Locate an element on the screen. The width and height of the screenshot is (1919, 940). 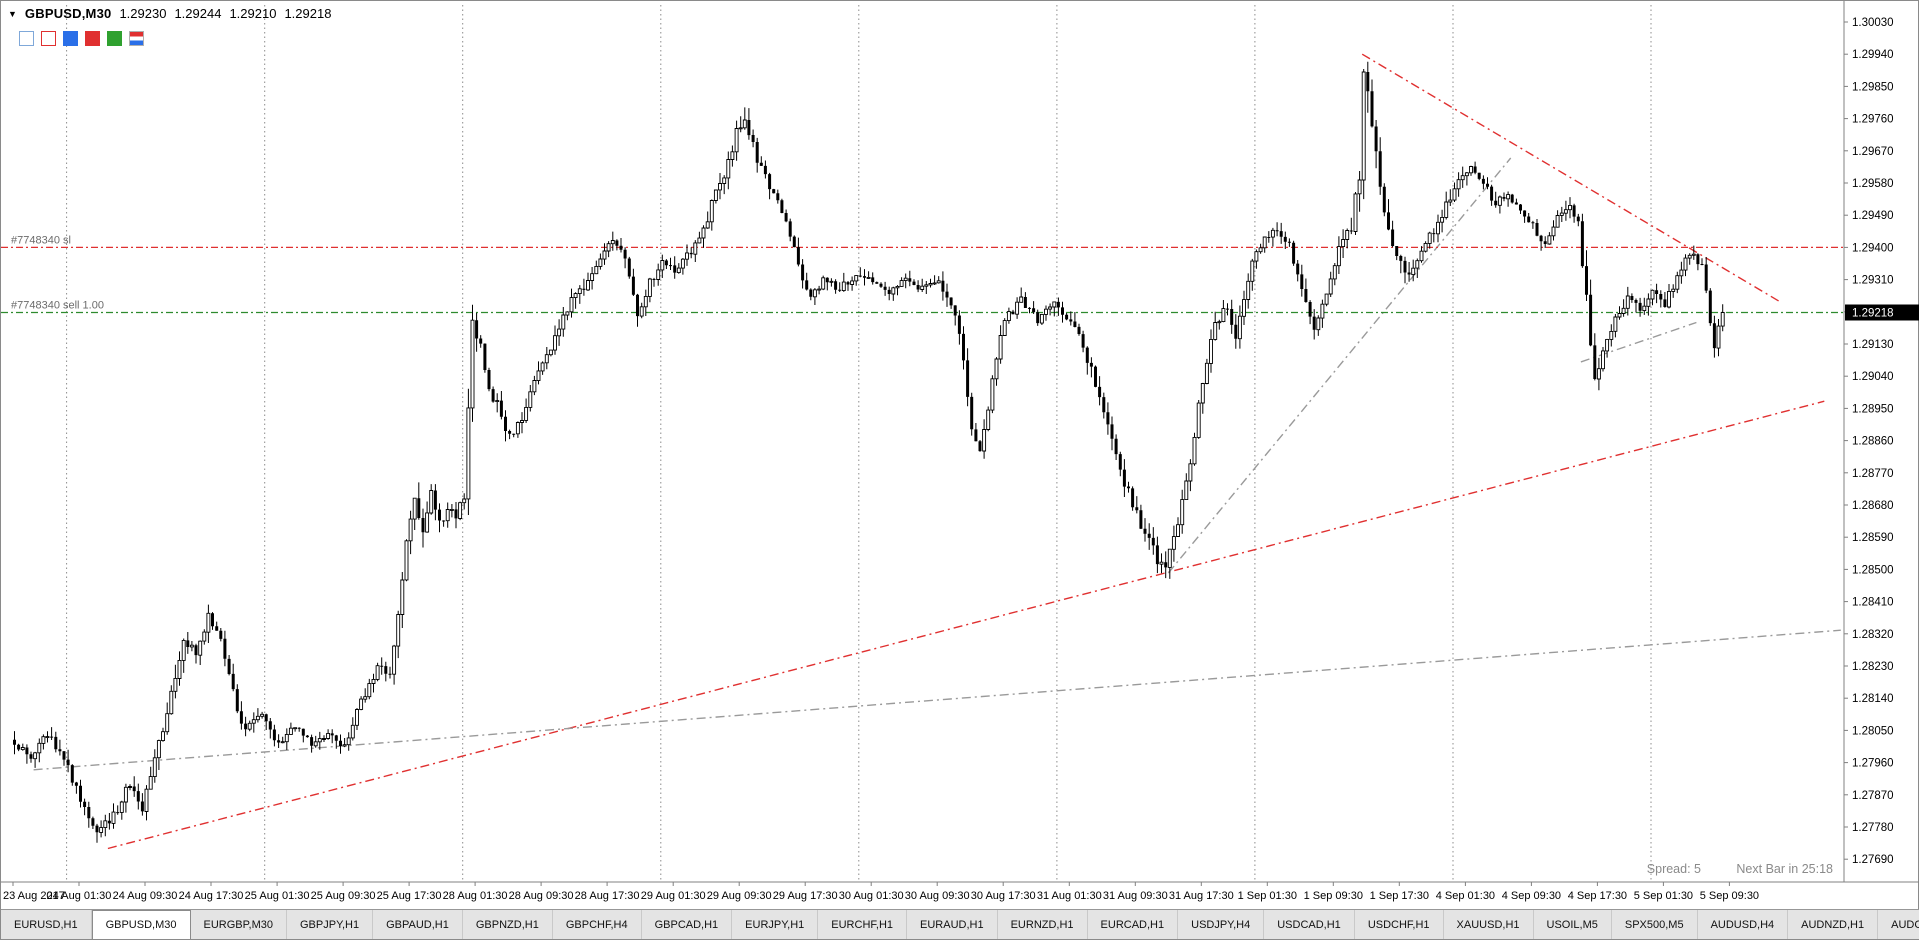
y-axis-label: 1.30030 is located at coordinates (1873, 23).